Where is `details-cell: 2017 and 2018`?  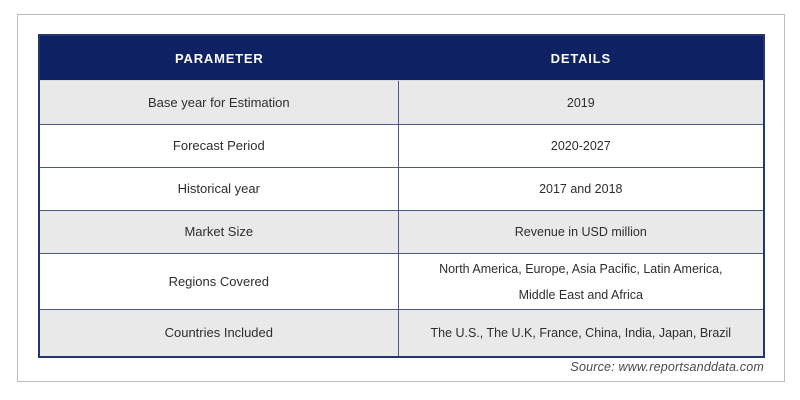 details-cell: 2017 and 2018 is located at coordinates (581, 189).